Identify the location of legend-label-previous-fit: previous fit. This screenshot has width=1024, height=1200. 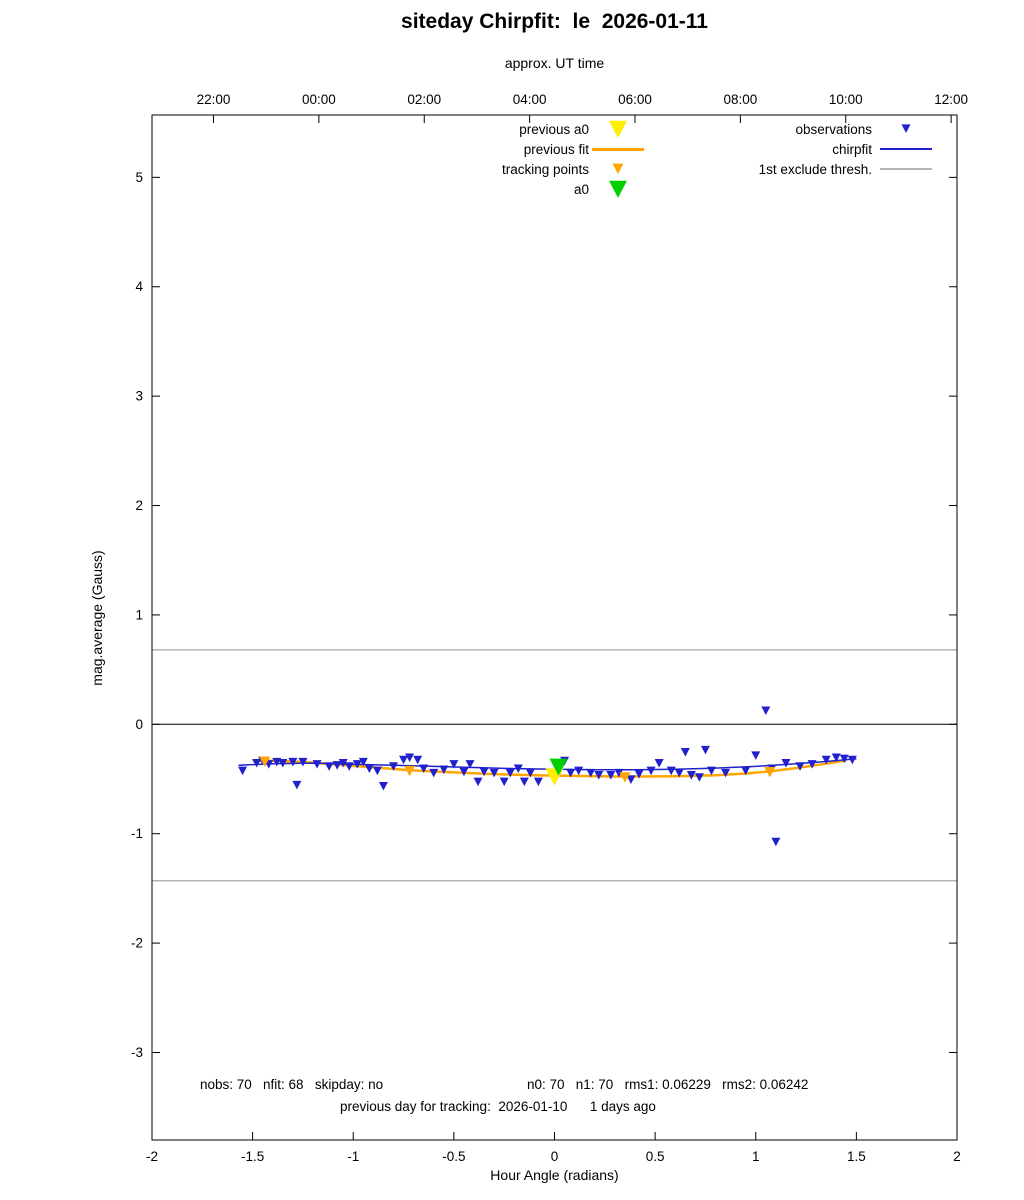
(556, 149).